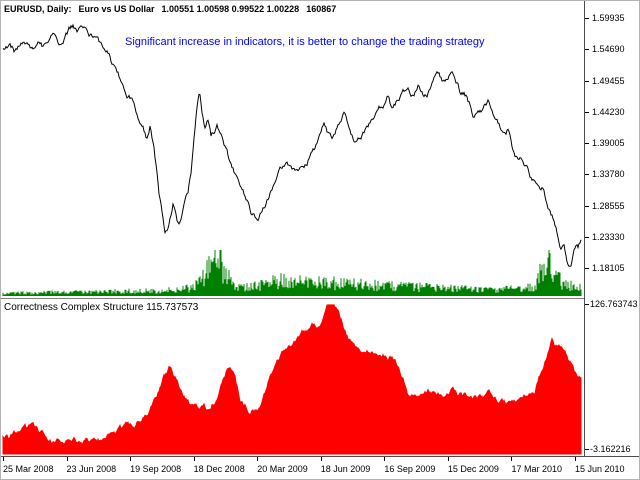 Image resolution: width=640 pixels, height=480 pixels. What do you see at coordinates (28, 469) in the screenshot?
I see `date-label: 25 Mar 2008` at bounding box center [28, 469].